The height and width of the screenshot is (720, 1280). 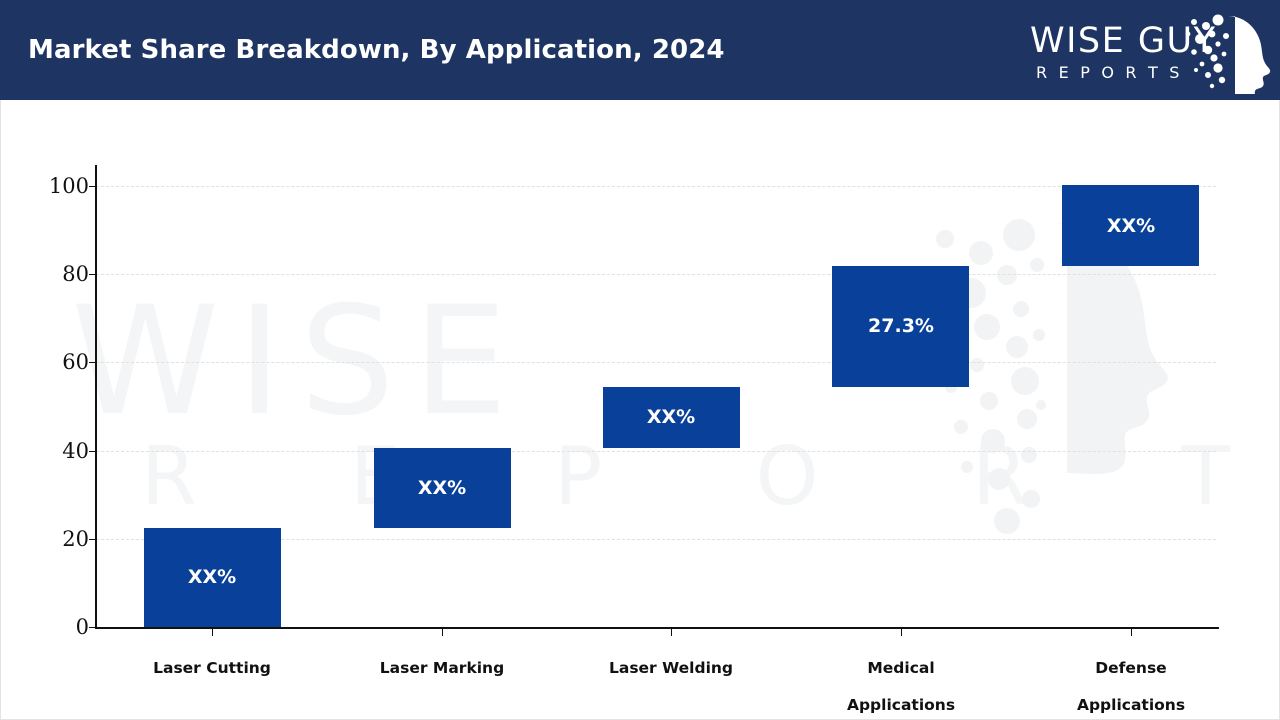 What do you see at coordinates (75, 451) in the screenshot?
I see `ytick-label-40: 40` at bounding box center [75, 451].